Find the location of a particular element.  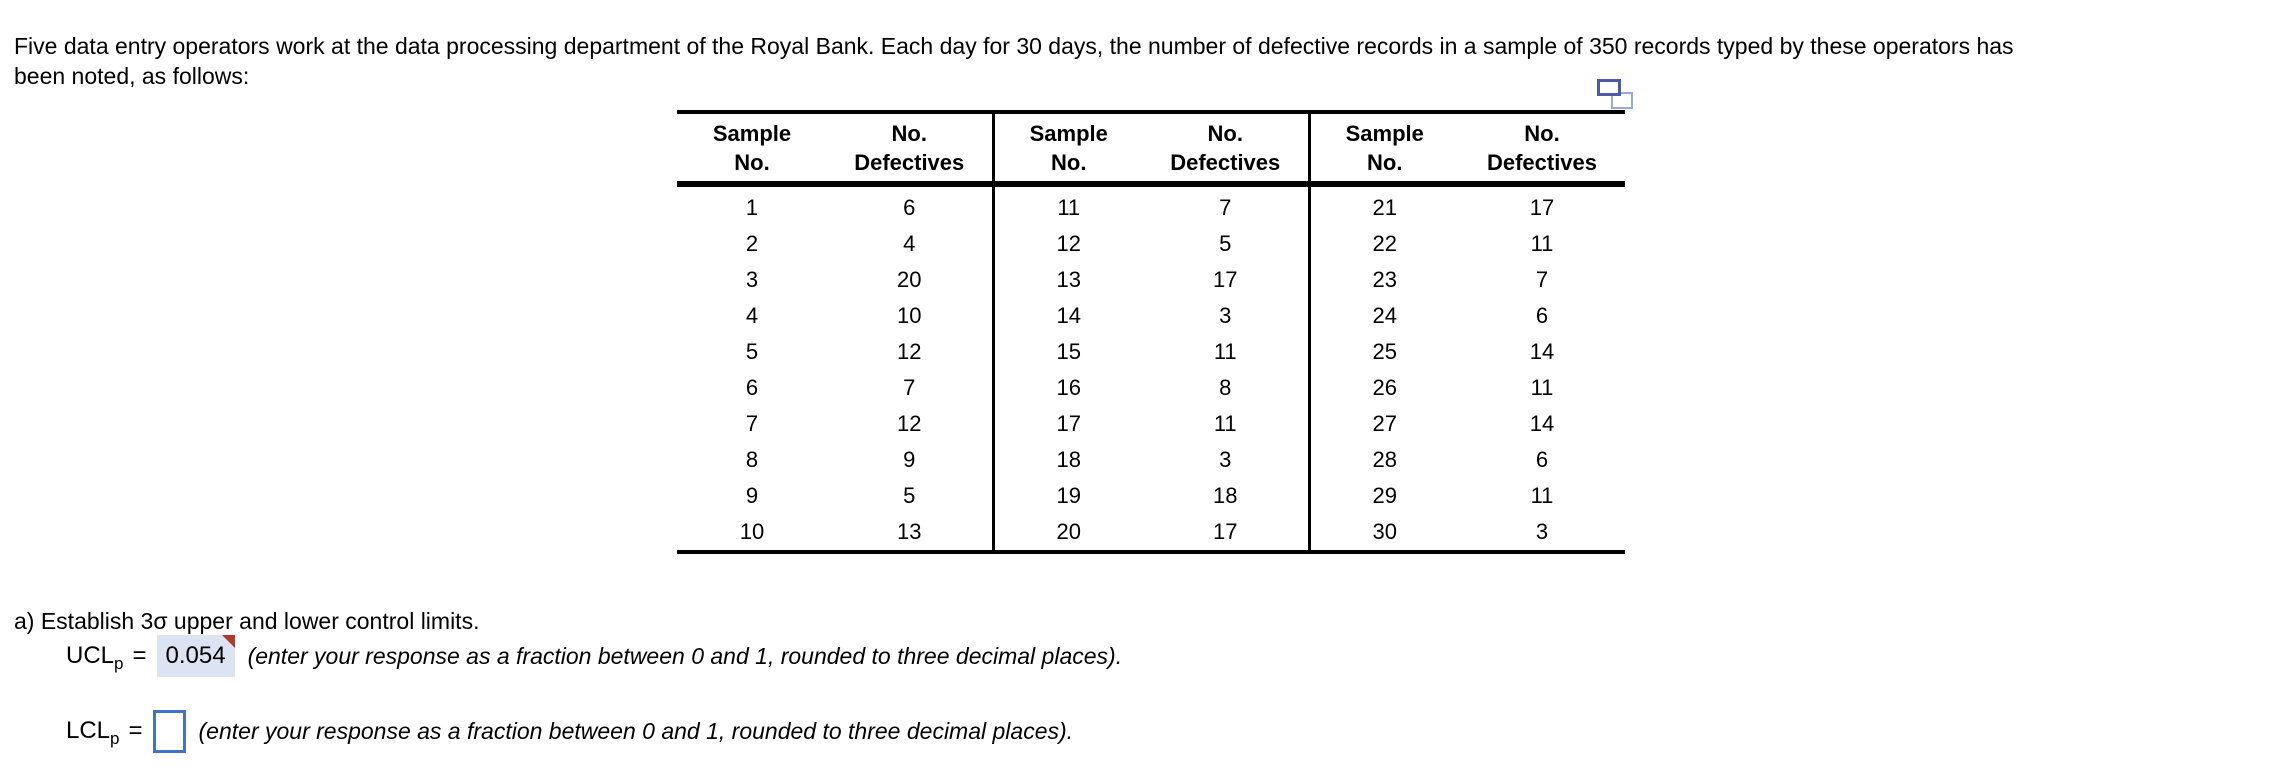

table-row: 7 12 17 11 27 14 is located at coordinates (1151, 424).